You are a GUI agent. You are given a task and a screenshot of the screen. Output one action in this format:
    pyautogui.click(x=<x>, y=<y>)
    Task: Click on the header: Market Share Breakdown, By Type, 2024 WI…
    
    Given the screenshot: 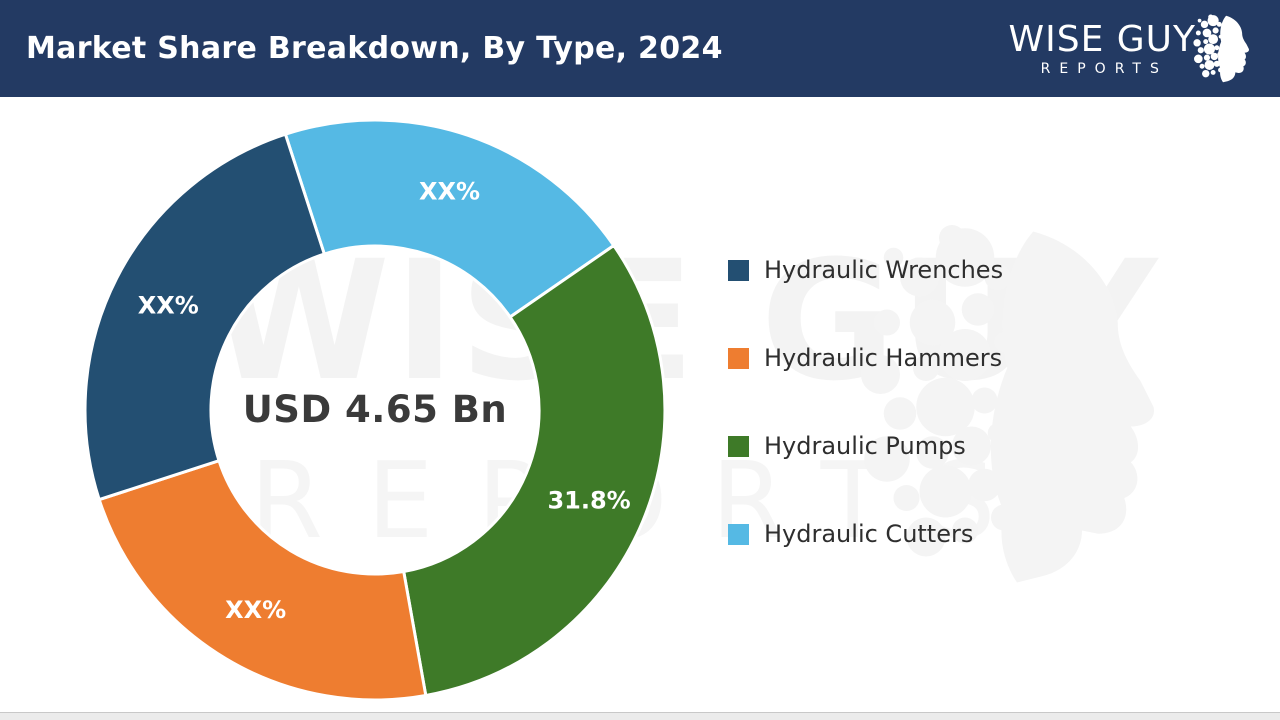 What is the action you would take?
    pyautogui.click(x=640, y=48)
    